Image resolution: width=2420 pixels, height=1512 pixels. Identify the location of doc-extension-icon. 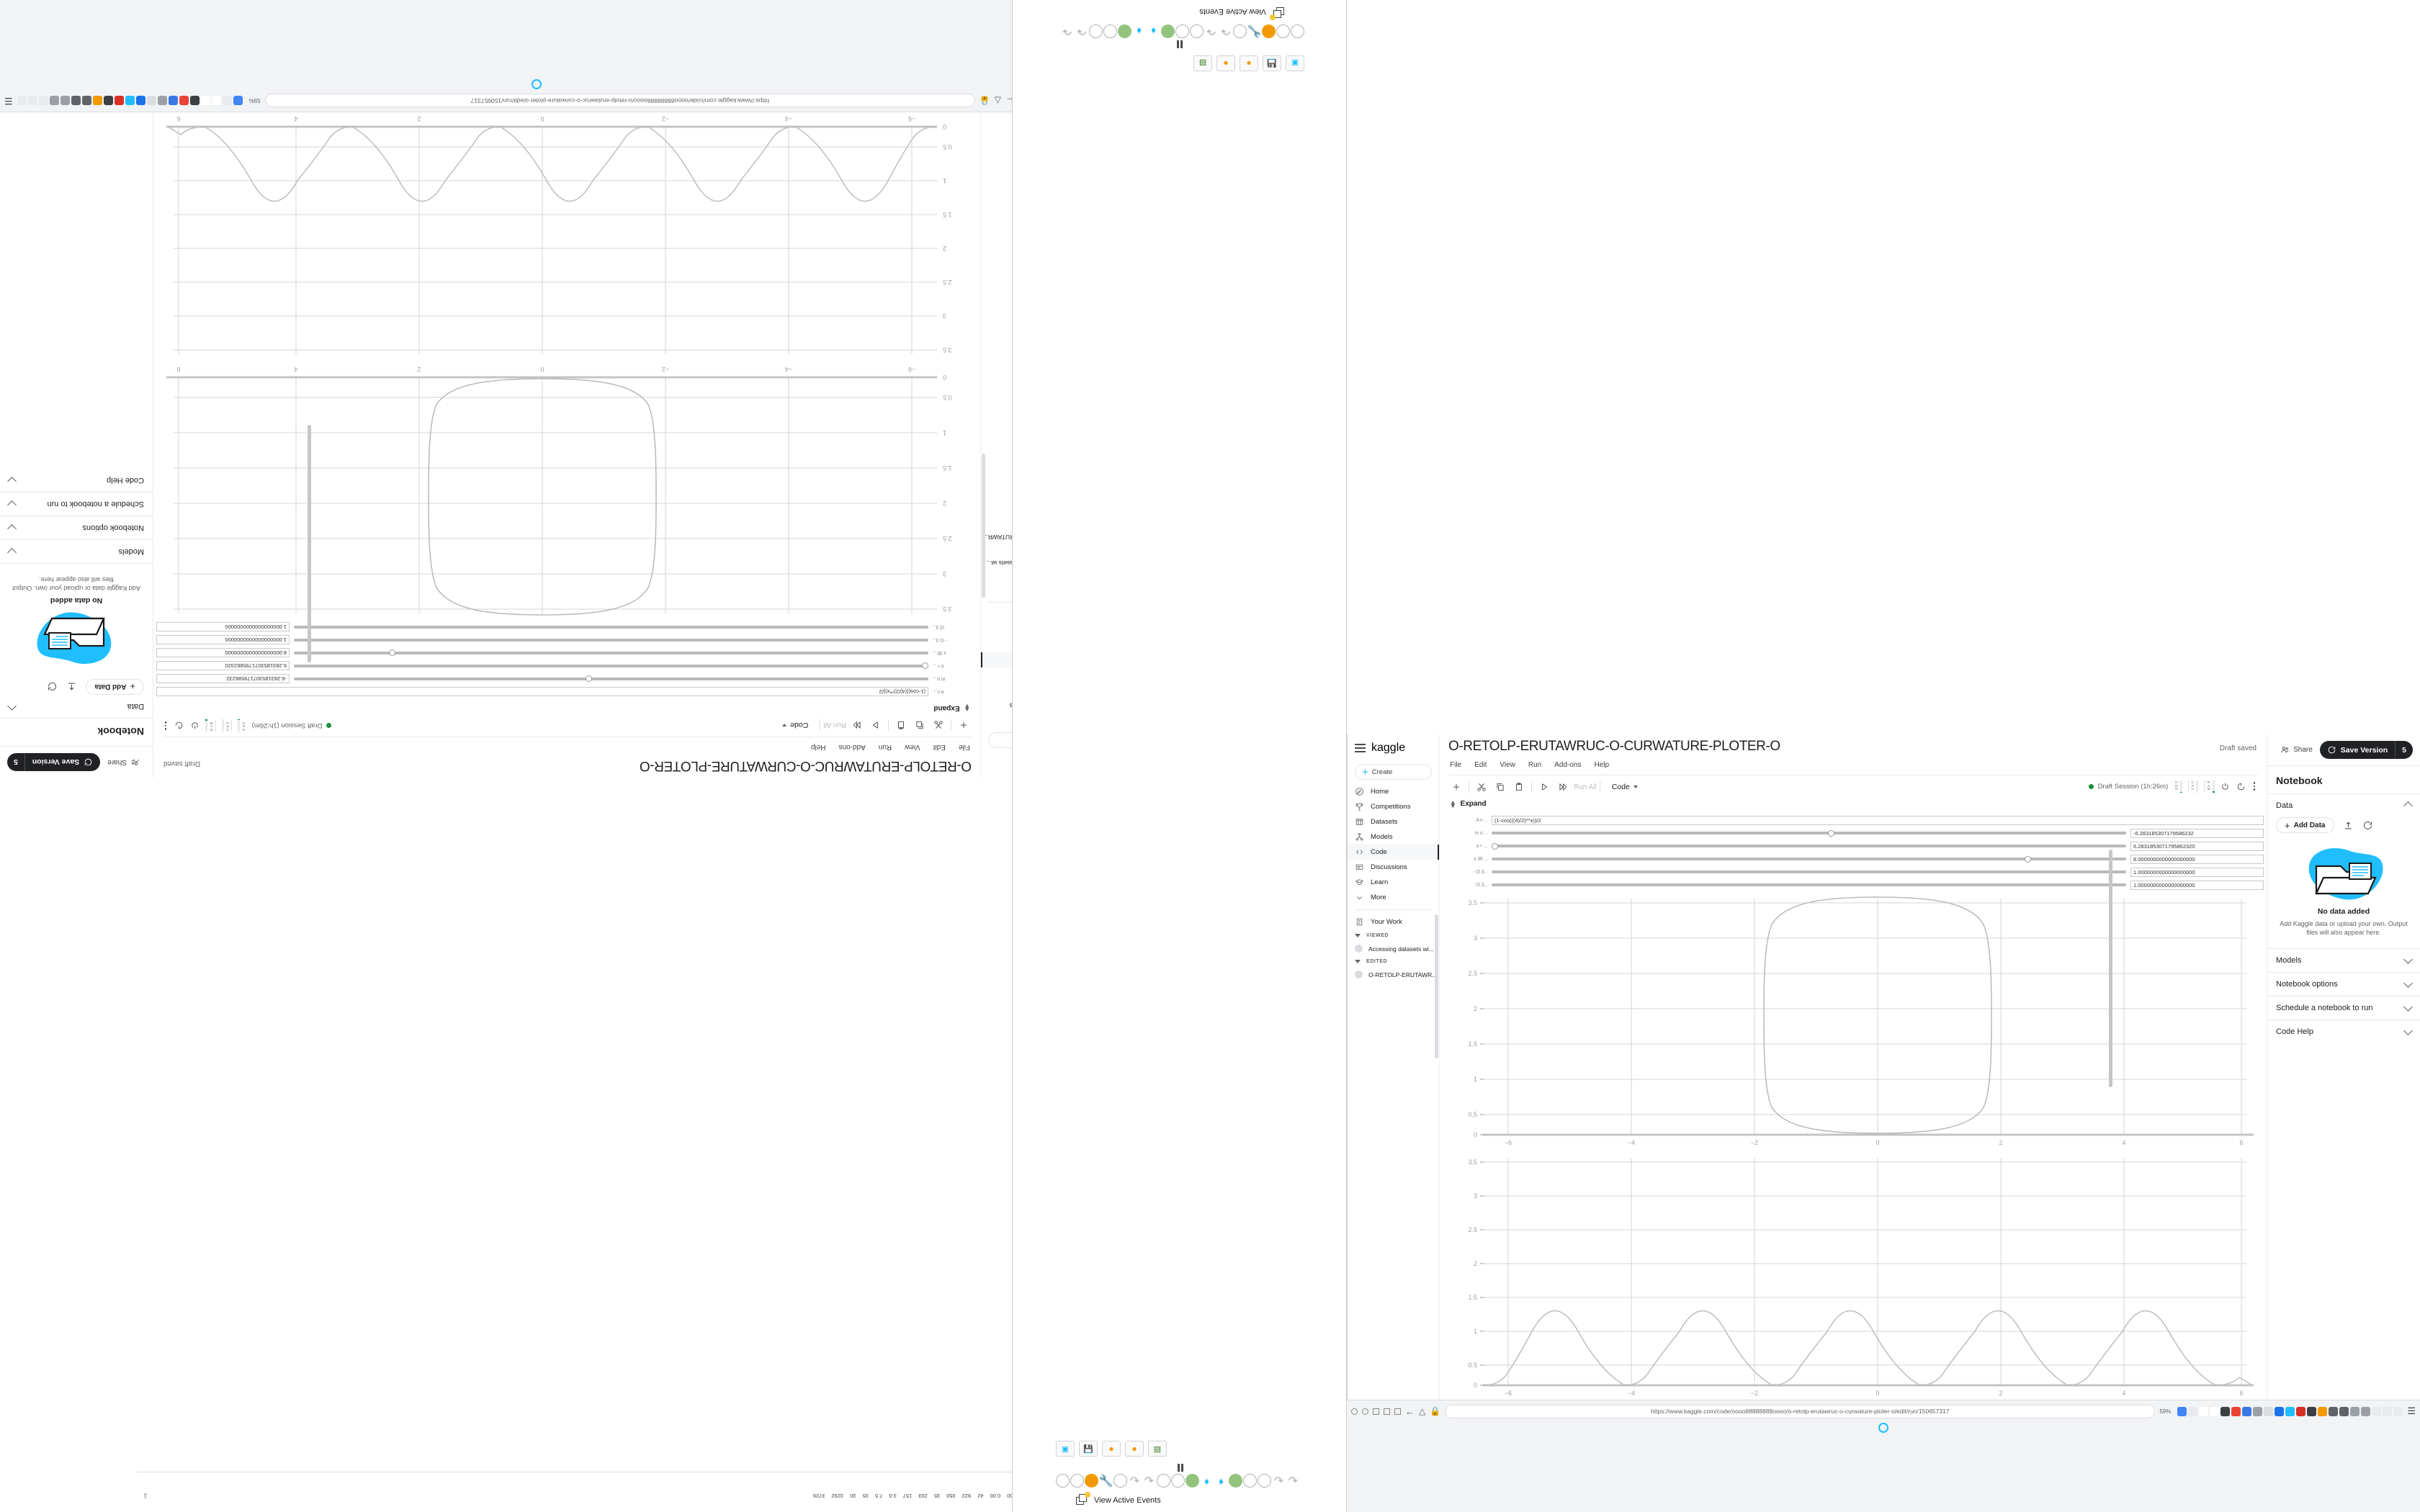
(86, 101).